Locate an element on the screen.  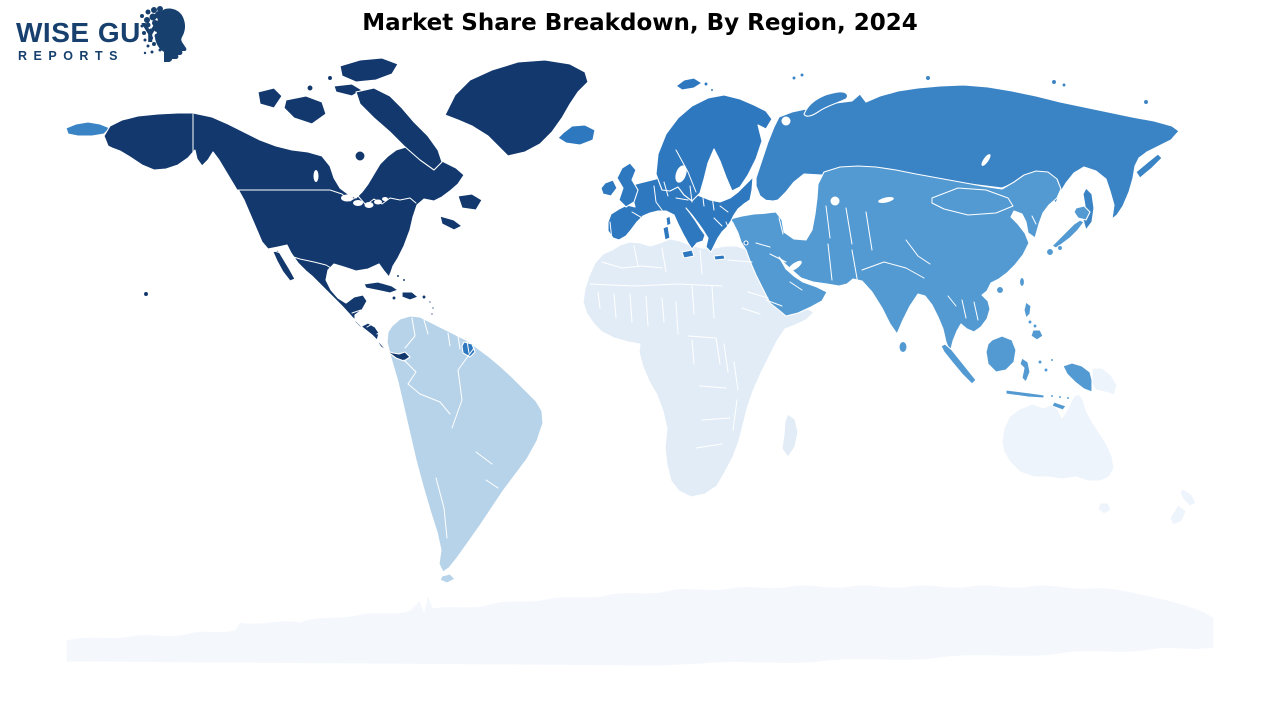
island-jamaica is located at coordinates (394, 298).